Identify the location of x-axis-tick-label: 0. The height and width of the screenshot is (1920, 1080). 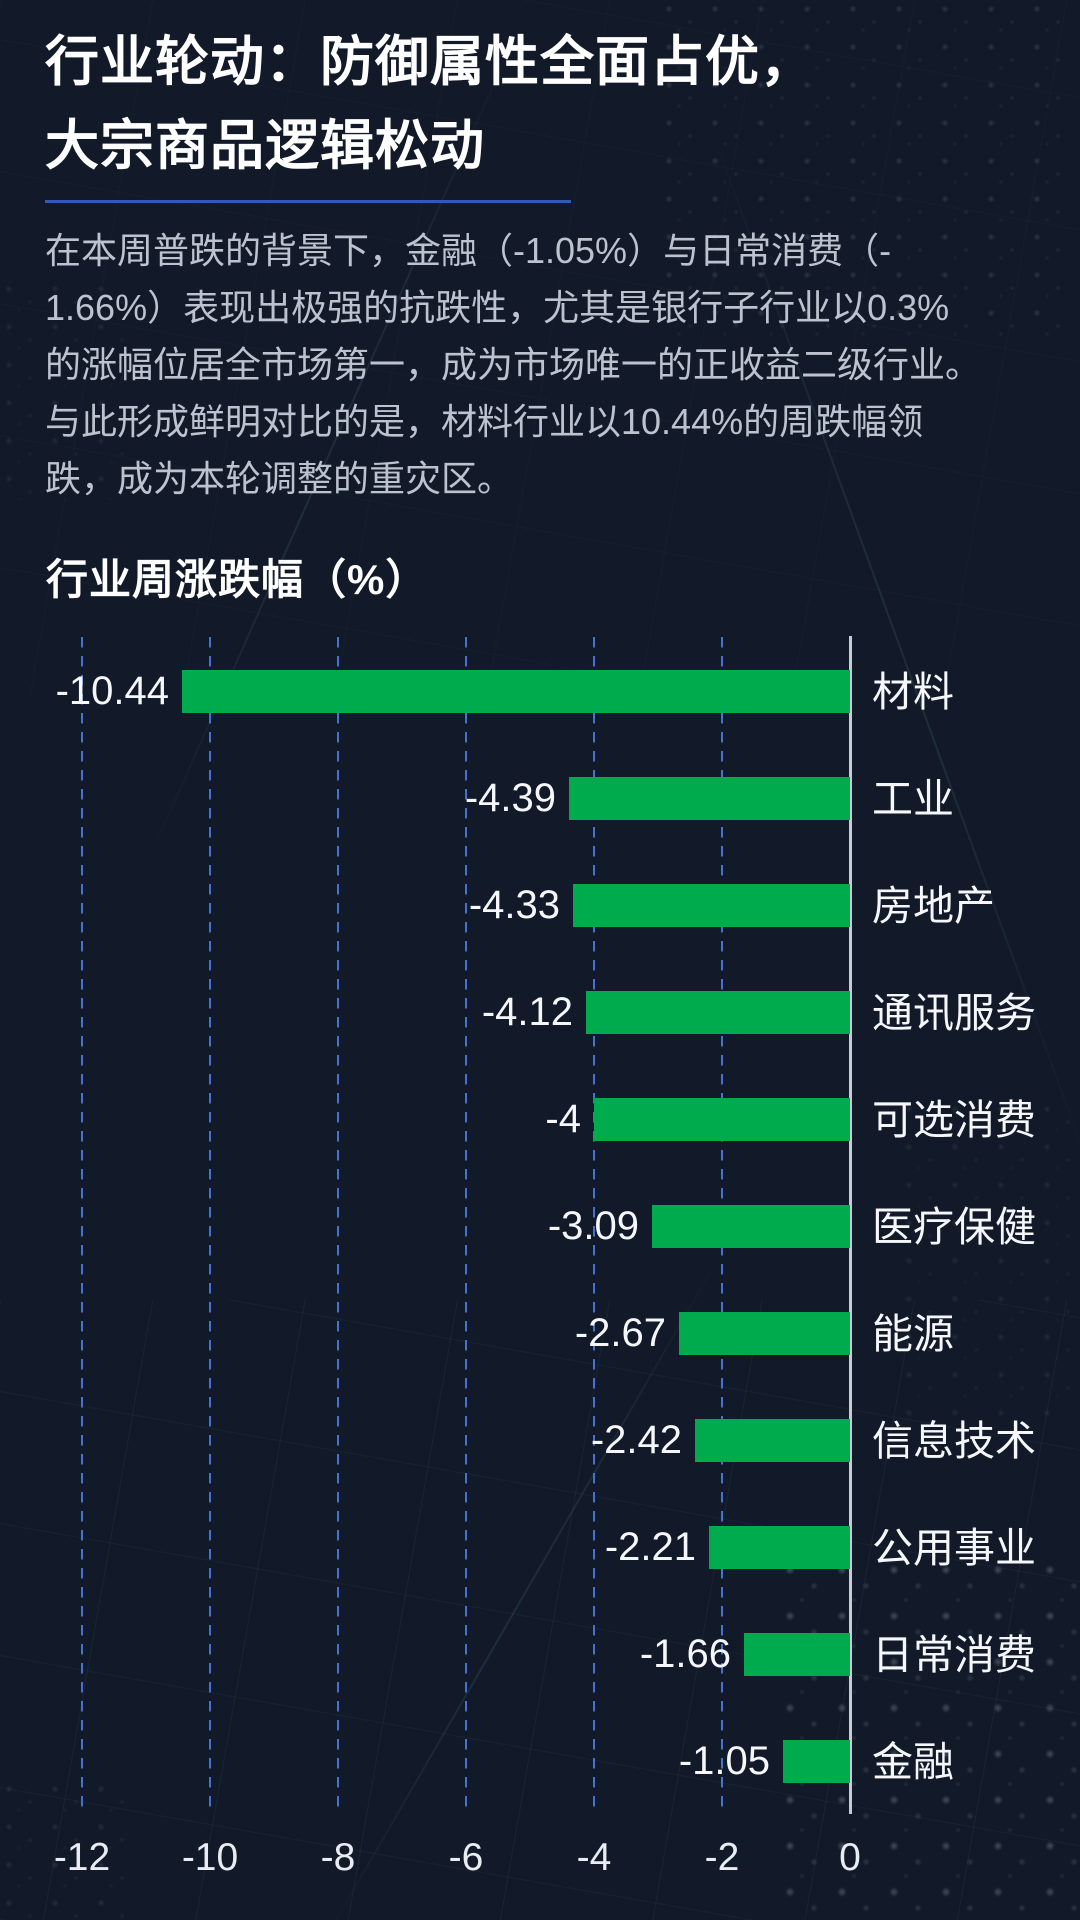
(850, 1857).